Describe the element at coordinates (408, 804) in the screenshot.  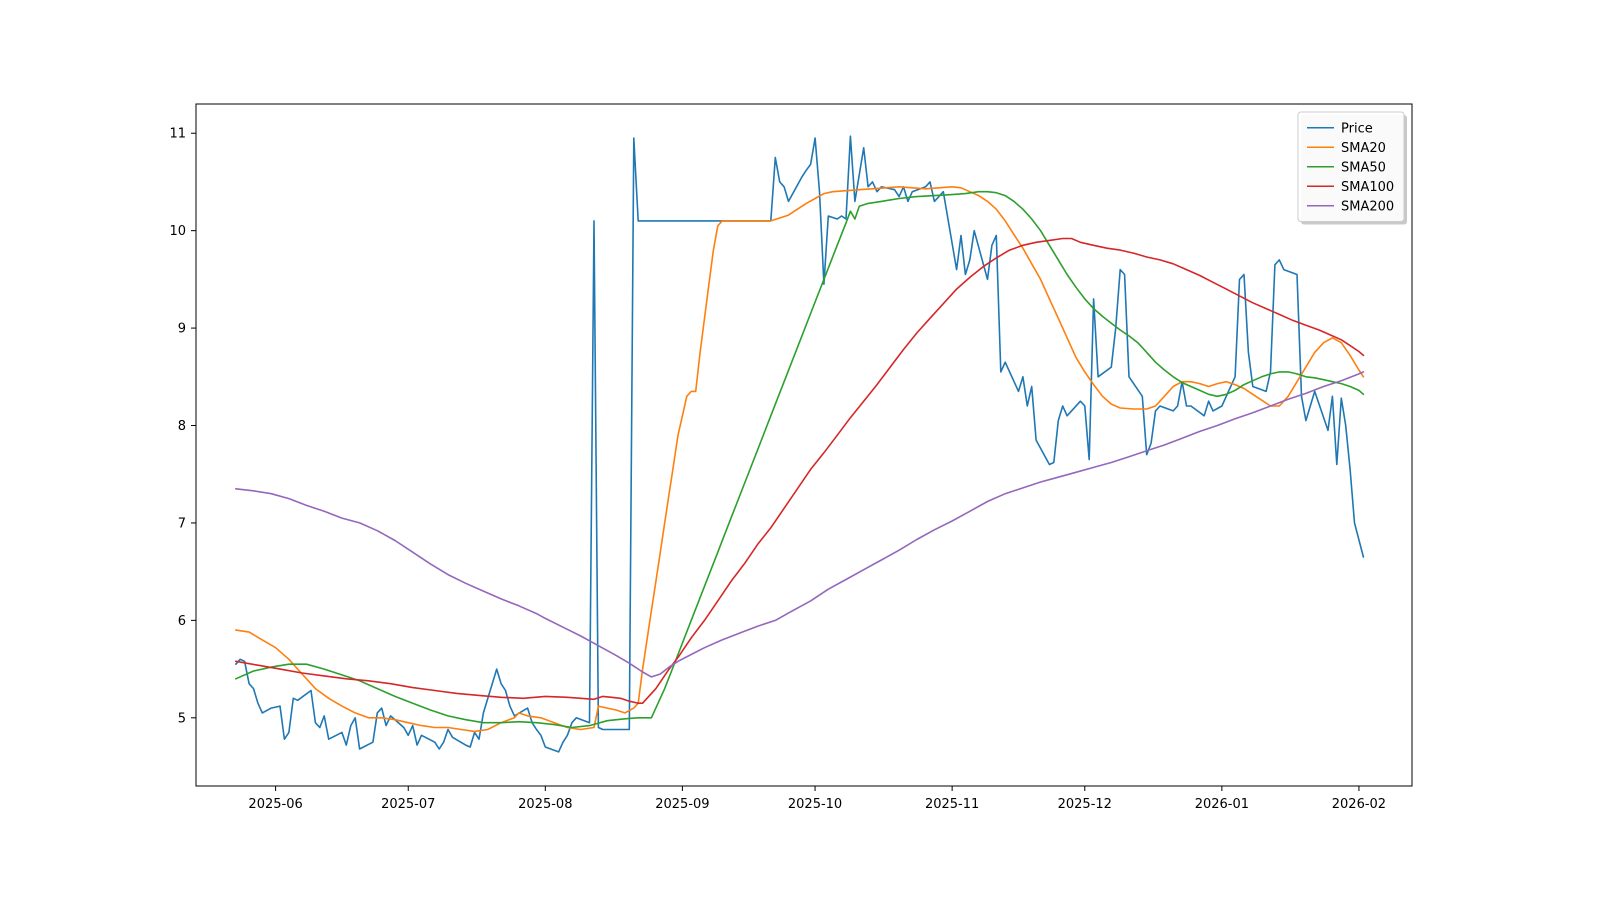
I see `x-tick-label: 2025-07` at that location.